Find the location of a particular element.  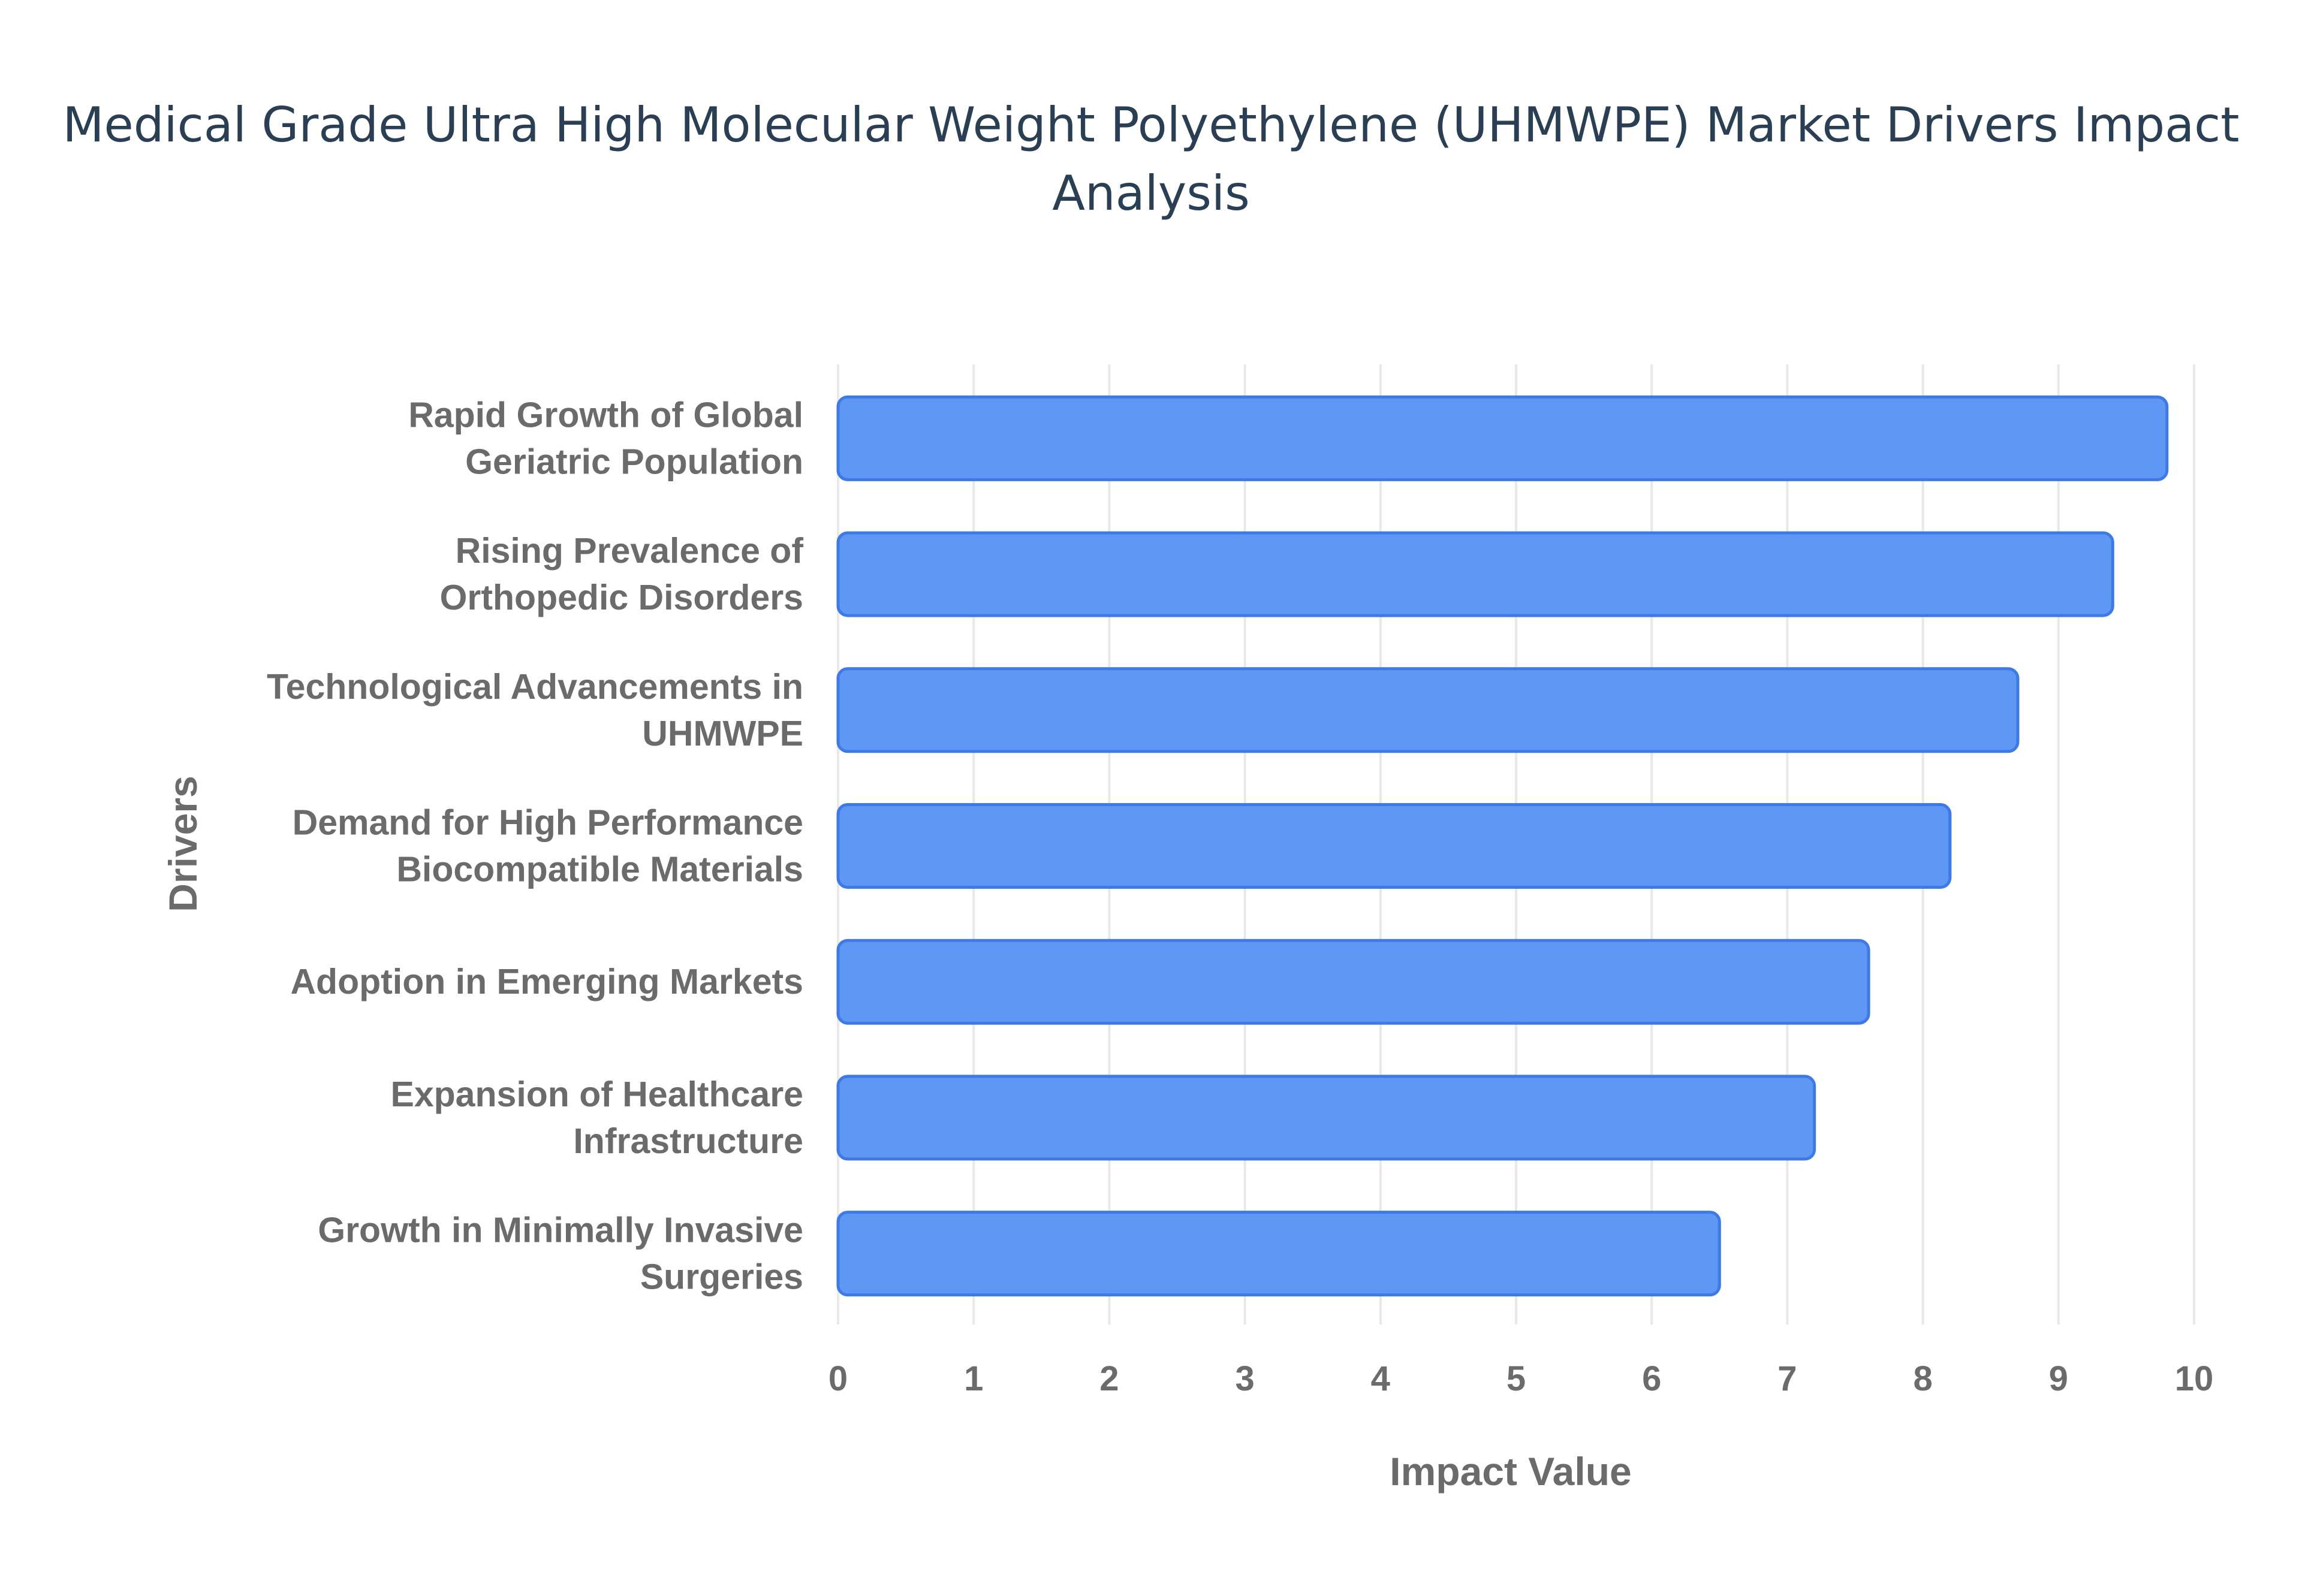

category-label: Expansion of Healthcare Infrastructure is located at coordinates (596, 1118).